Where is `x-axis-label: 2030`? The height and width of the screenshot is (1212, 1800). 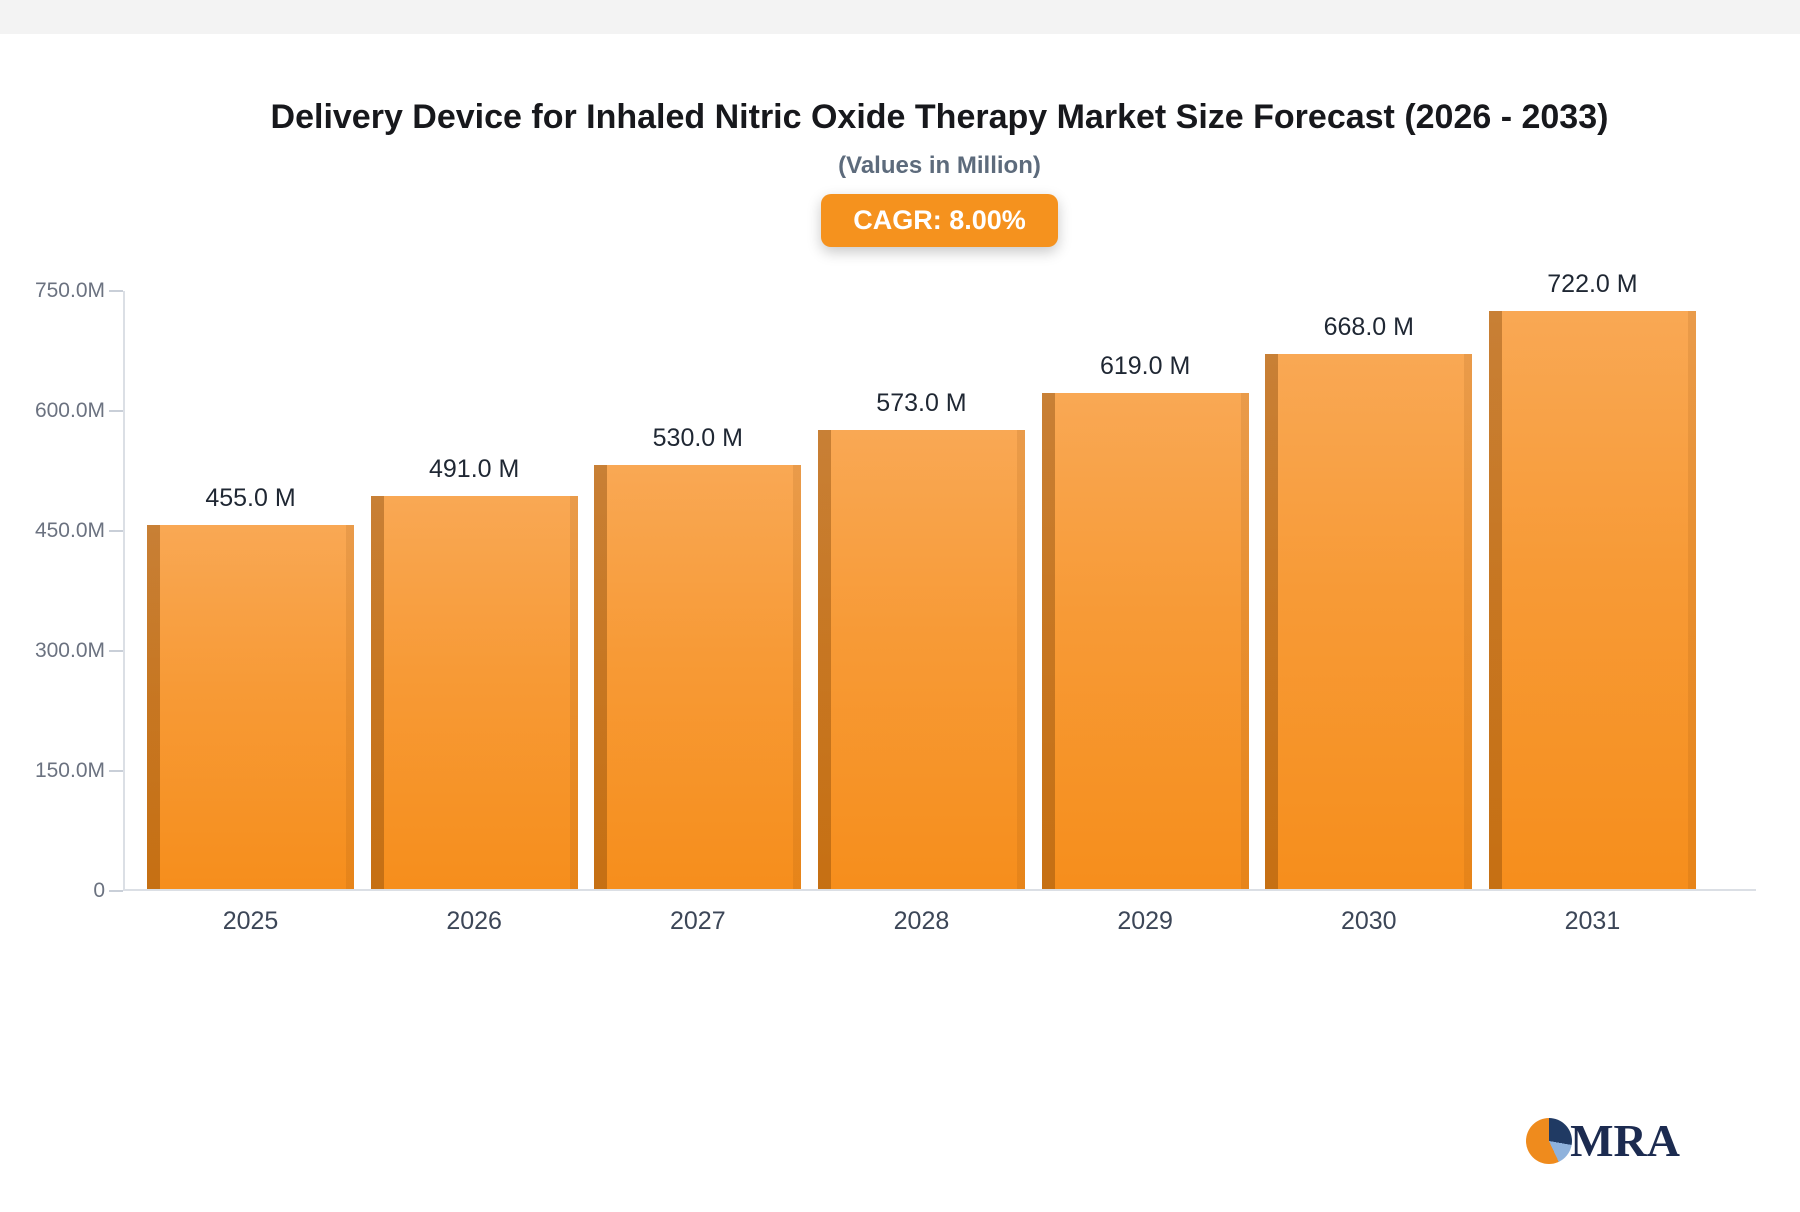
x-axis-label: 2030 is located at coordinates (1368, 920).